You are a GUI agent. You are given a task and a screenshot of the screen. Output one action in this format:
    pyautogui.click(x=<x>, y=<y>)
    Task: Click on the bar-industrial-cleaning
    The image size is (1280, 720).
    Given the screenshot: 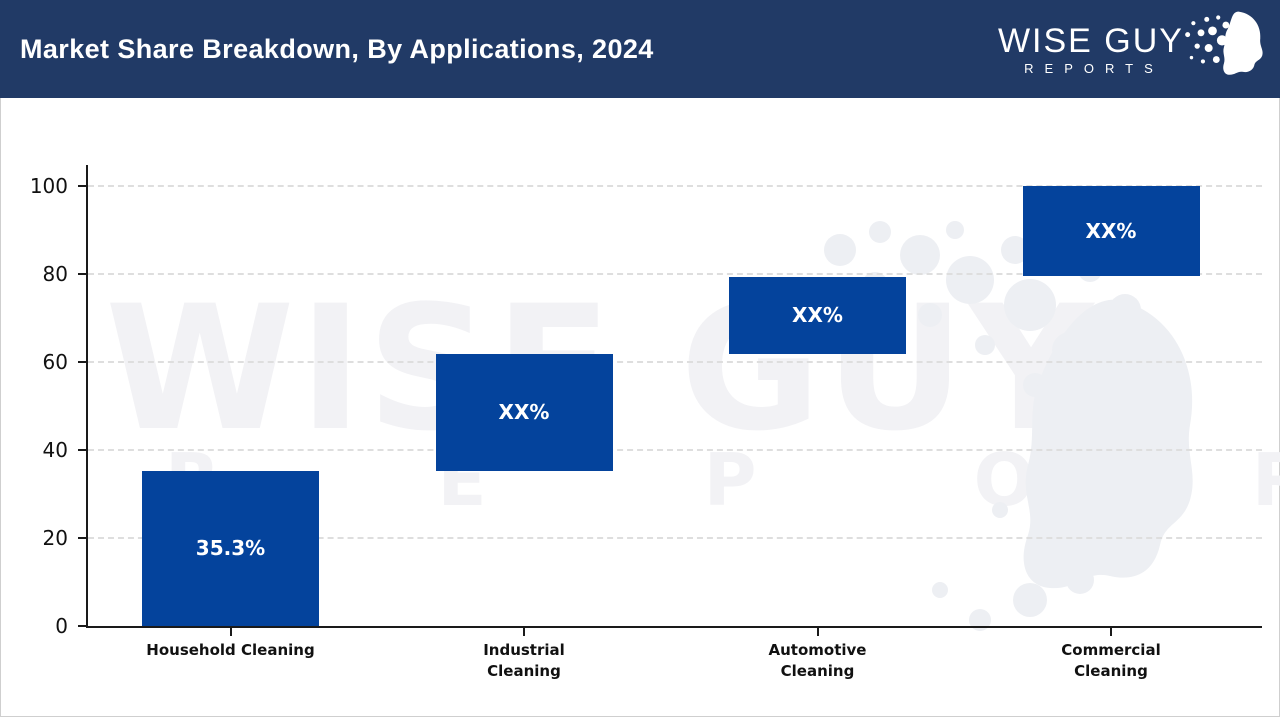 What is the action you would take?
    pyautogui.click(x=524, y=412)
    